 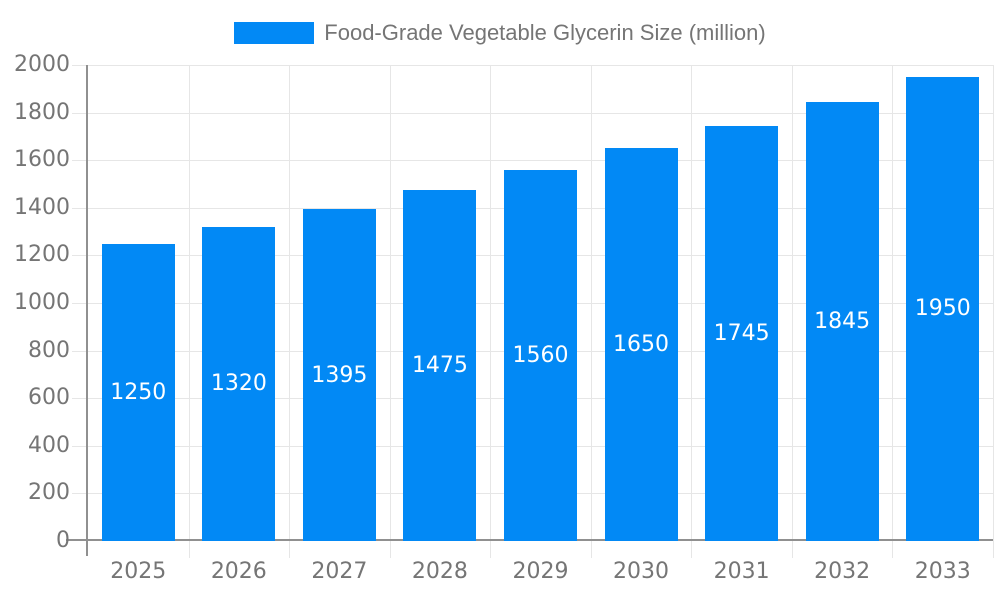 I want to click on bar-2033: 1950, so click(x=943, y=308).